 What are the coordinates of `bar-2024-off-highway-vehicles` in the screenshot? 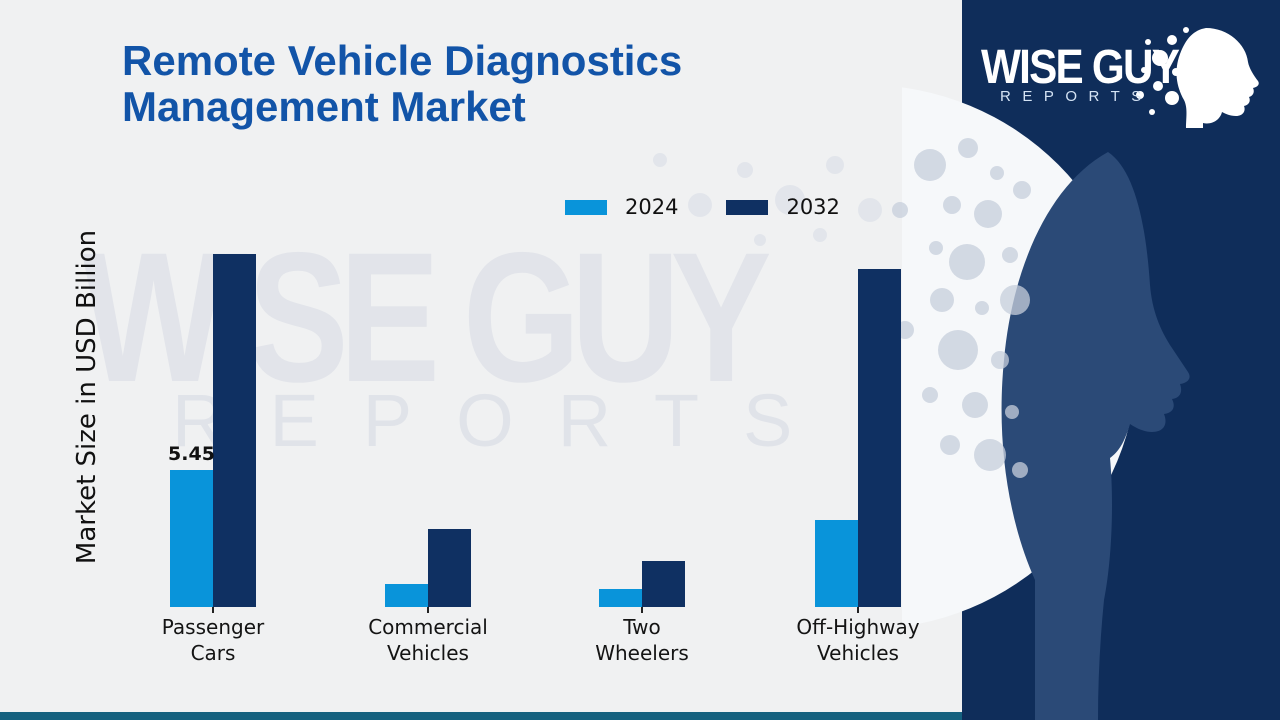 It's located at (836, 563).